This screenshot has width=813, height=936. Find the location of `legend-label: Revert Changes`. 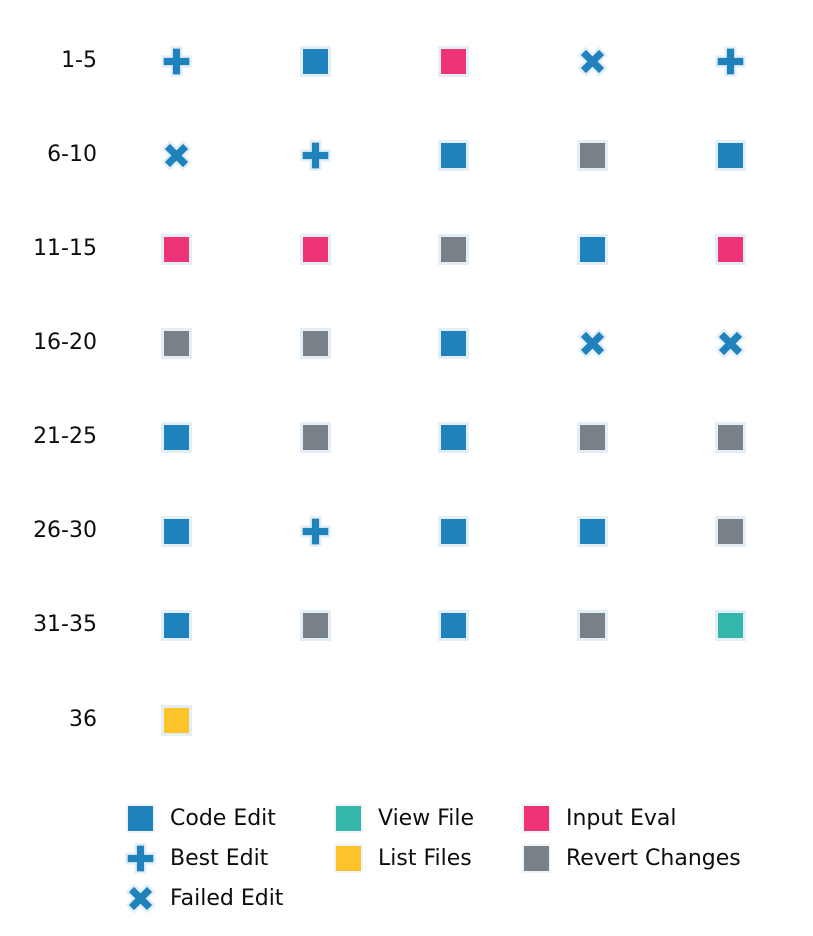

legend-label: Revert Changes is located at coordinates (653, 858).